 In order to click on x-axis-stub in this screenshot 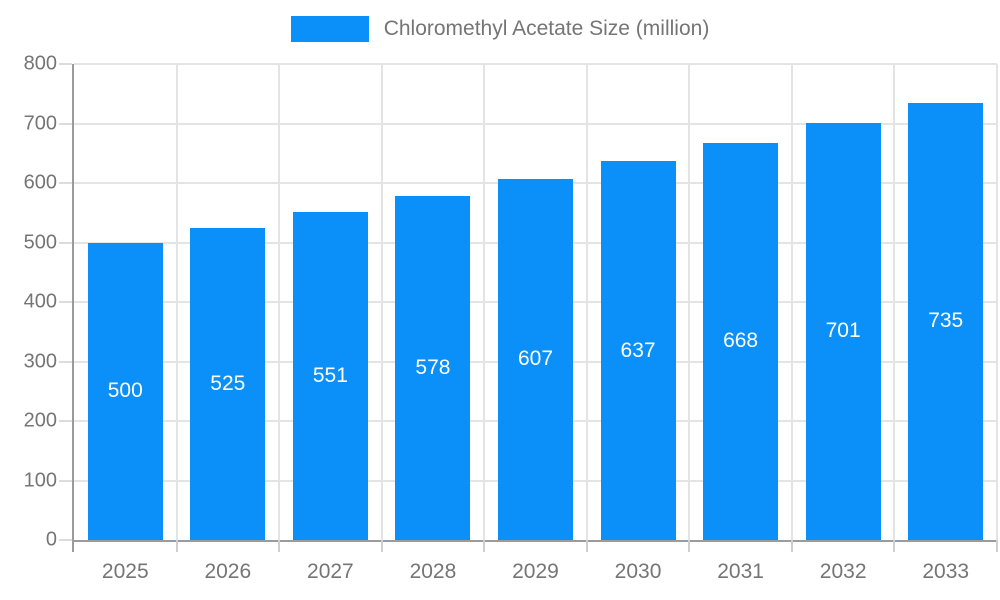, I will do `click(73, 546)`.